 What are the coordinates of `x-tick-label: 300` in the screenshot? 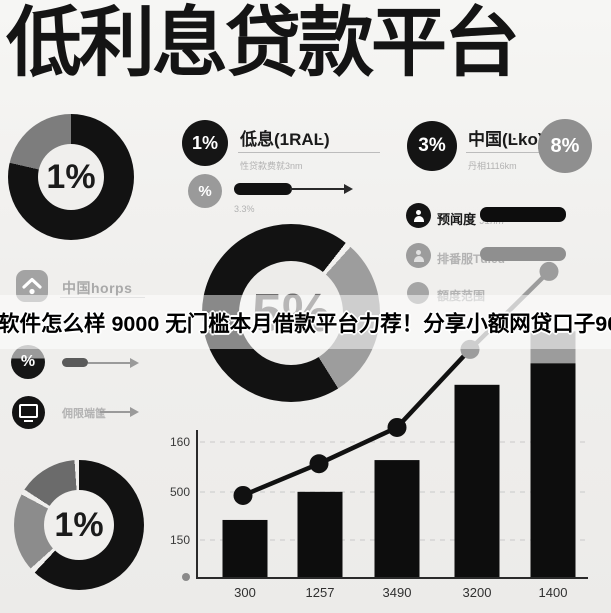 It's located at (245, 592).